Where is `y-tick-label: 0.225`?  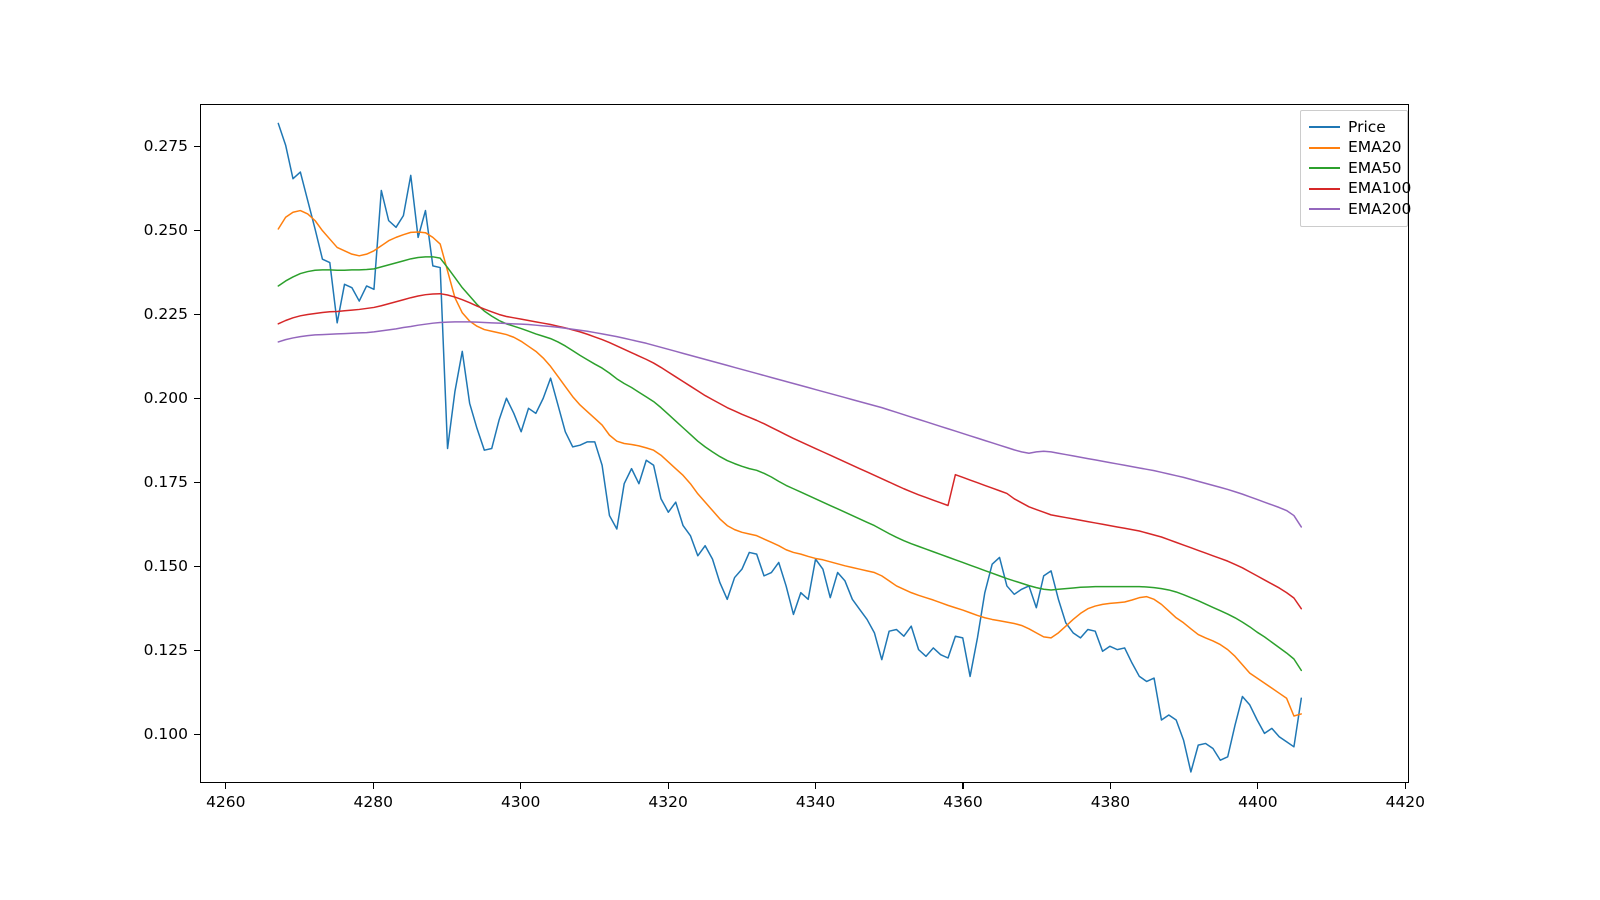 y-tick-label: 0.225 is located at coordinates (165, 314).